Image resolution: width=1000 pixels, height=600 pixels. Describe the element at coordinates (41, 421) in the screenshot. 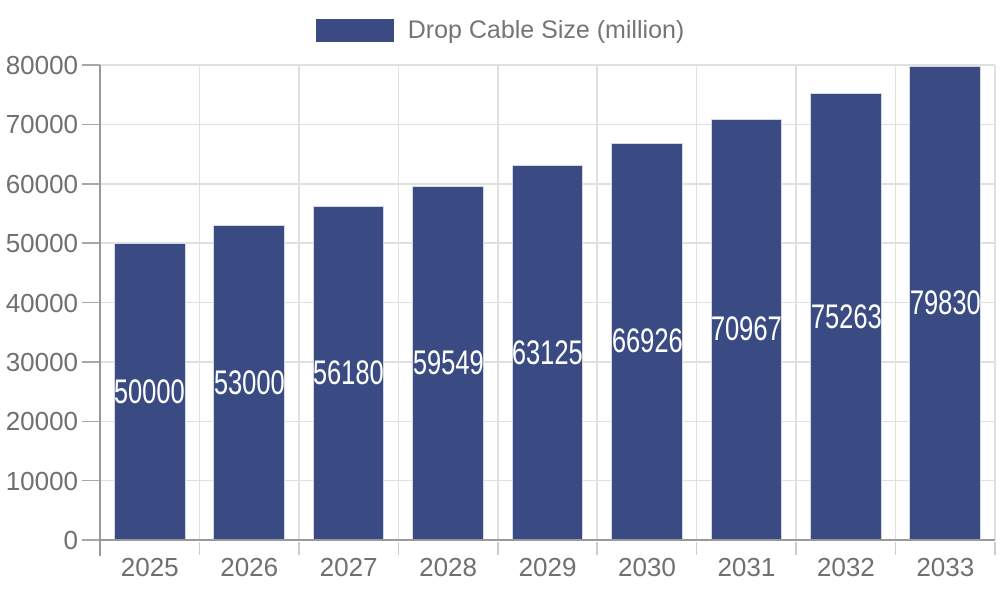

I see `y-axis-tick-label: 20000` at that location.